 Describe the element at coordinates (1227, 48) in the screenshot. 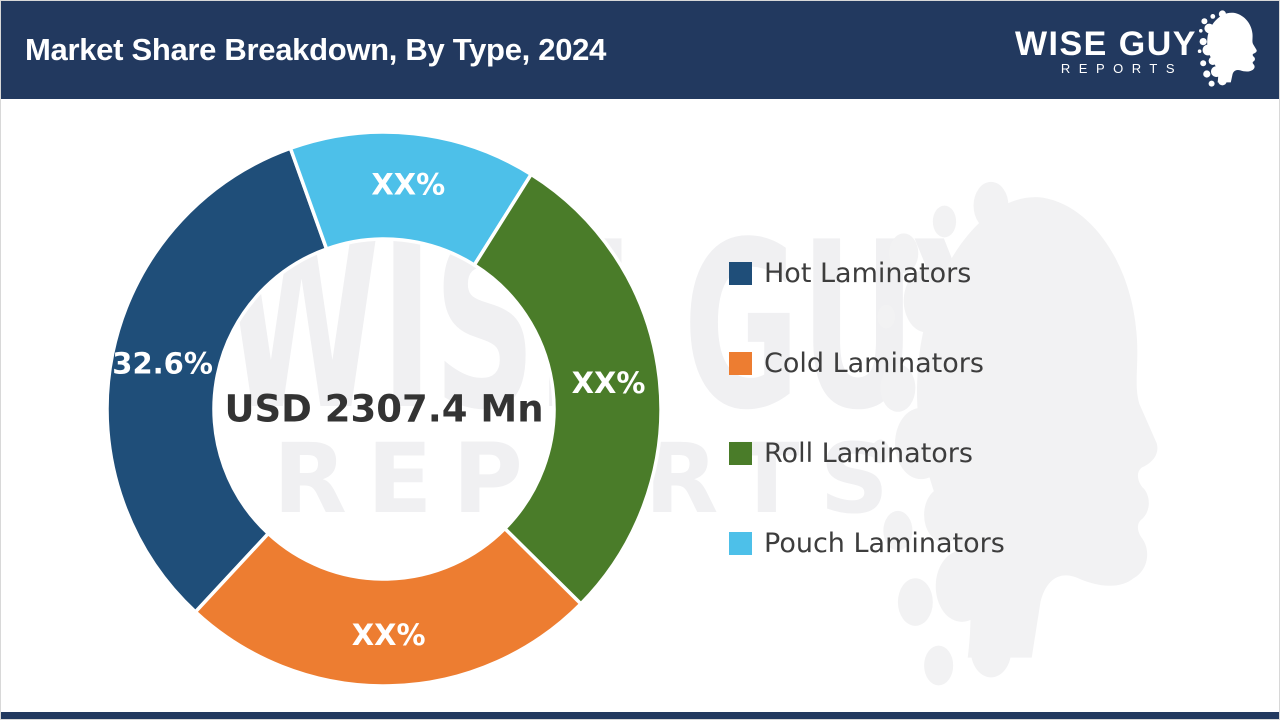

I see `brand-face-dots-icon` at that location.